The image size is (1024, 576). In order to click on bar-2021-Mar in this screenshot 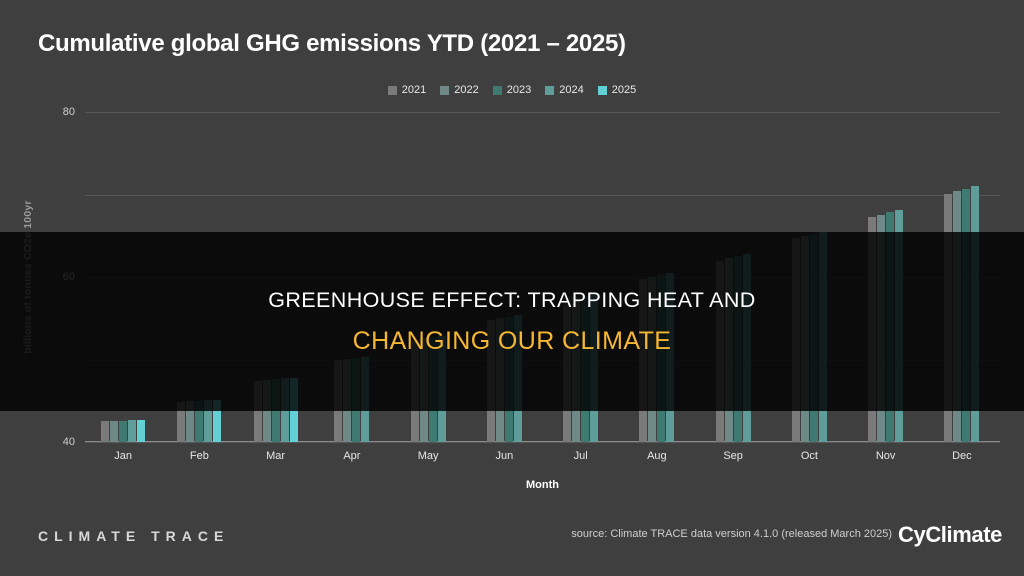, I will do `click(257, 411)`.